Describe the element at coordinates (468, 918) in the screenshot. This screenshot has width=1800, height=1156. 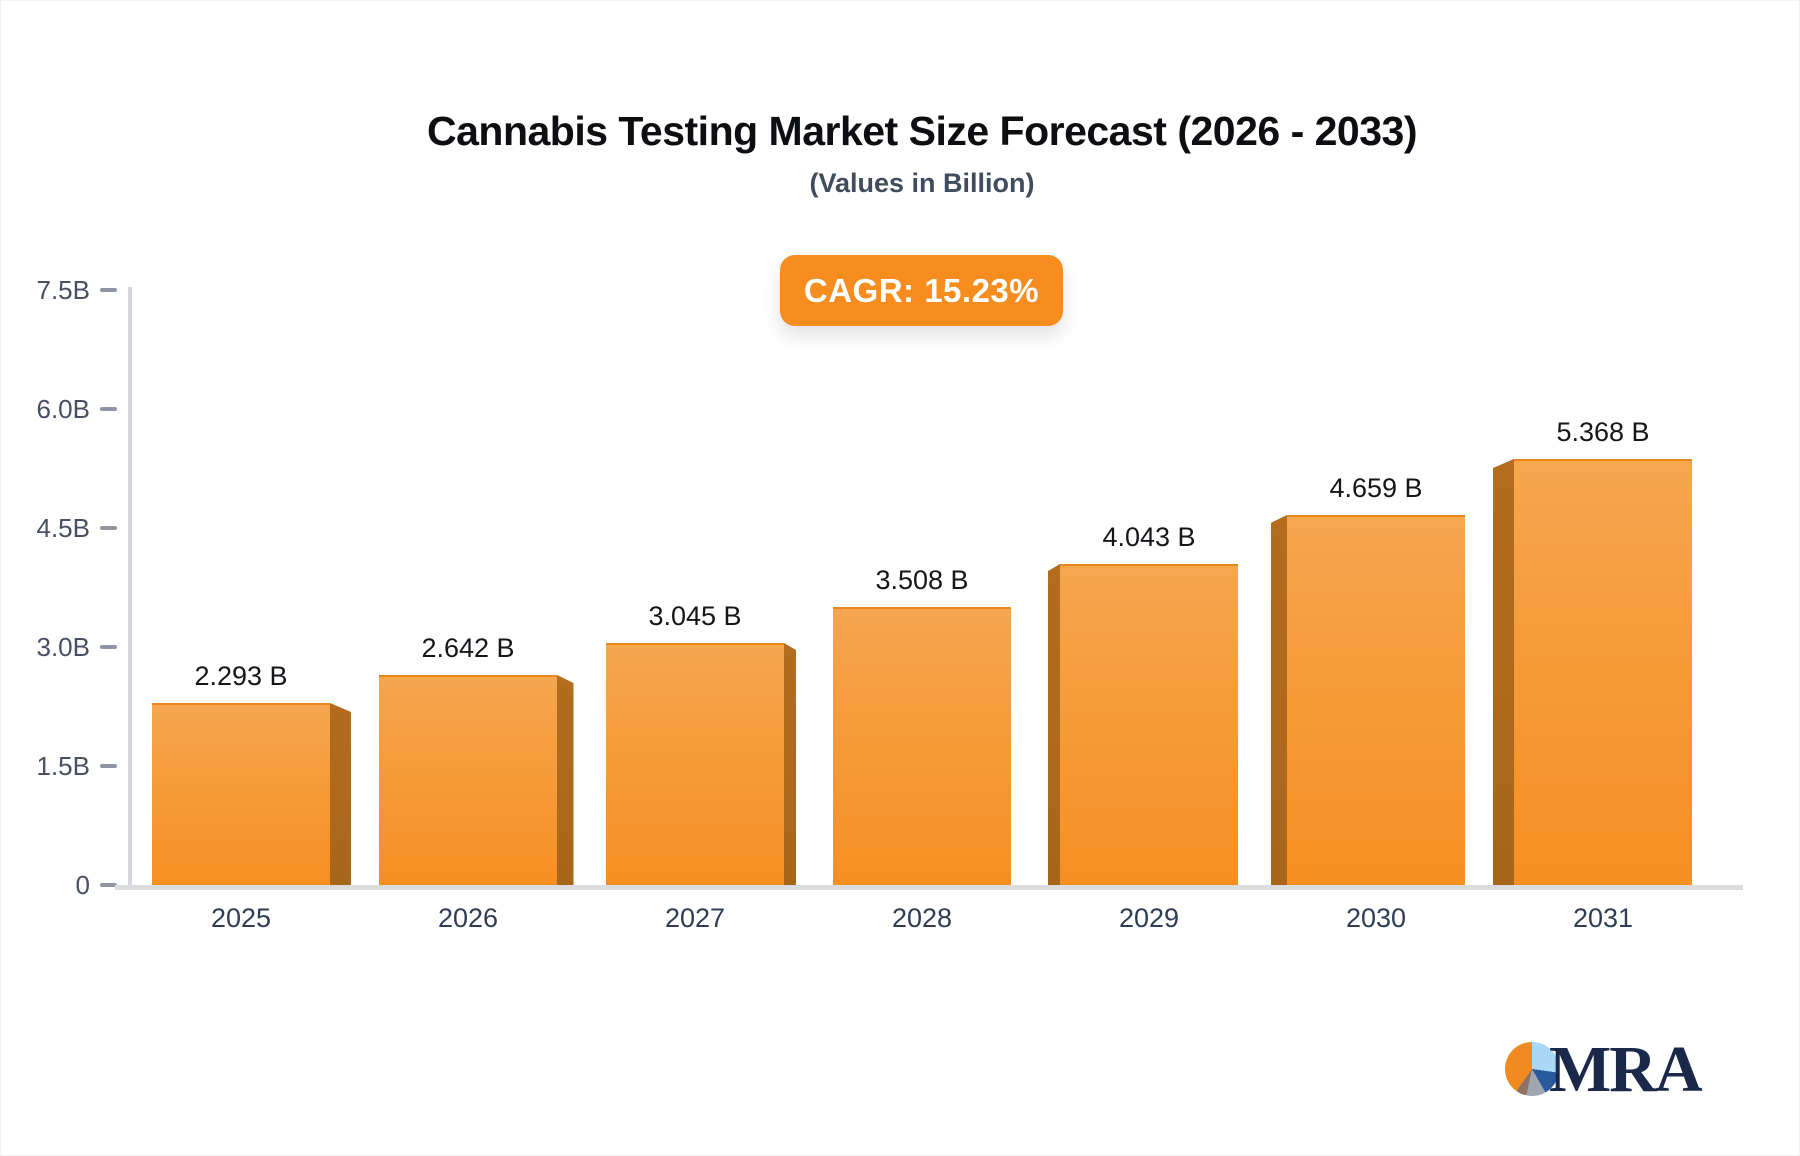
I see `x-axis-label: 2026` at that location.